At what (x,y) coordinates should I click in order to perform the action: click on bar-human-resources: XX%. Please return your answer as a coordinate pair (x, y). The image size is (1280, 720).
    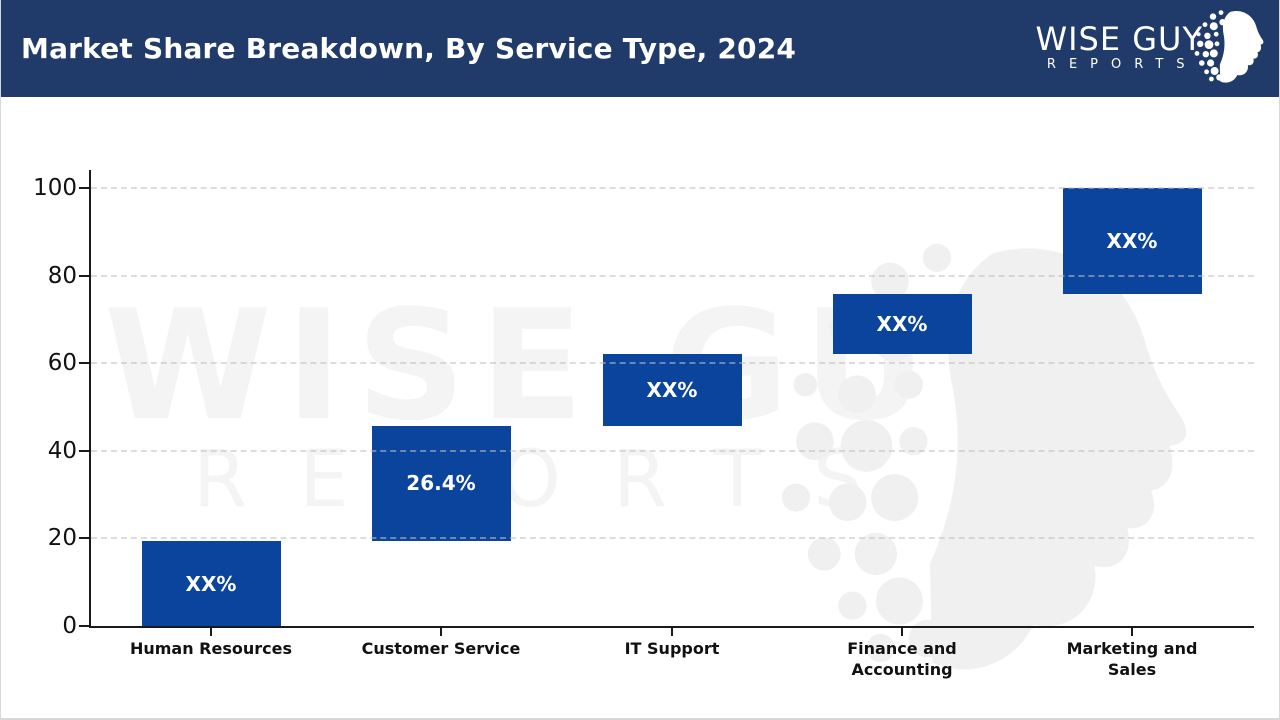
    Looking at the image, I should click on (211, 583).